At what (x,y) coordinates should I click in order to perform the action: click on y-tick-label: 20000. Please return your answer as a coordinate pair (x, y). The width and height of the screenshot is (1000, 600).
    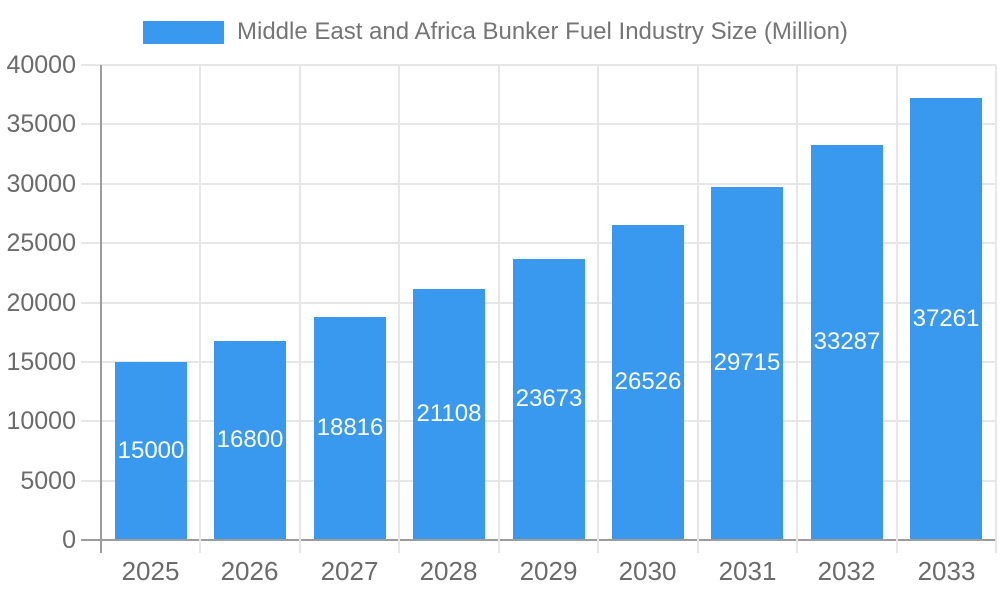
    Looking at the image, I should click on (41, 303).